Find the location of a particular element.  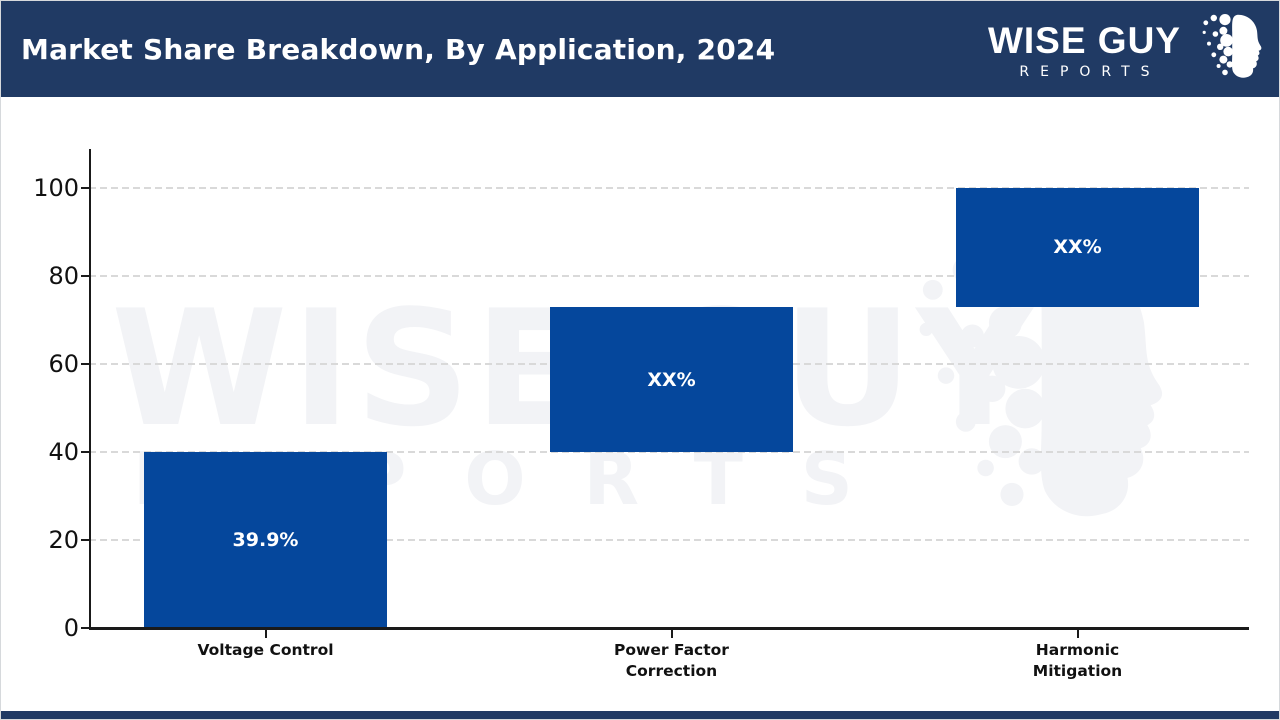

logo-text: WISE GUY REPORTS is located at coordinates (1084, 50).